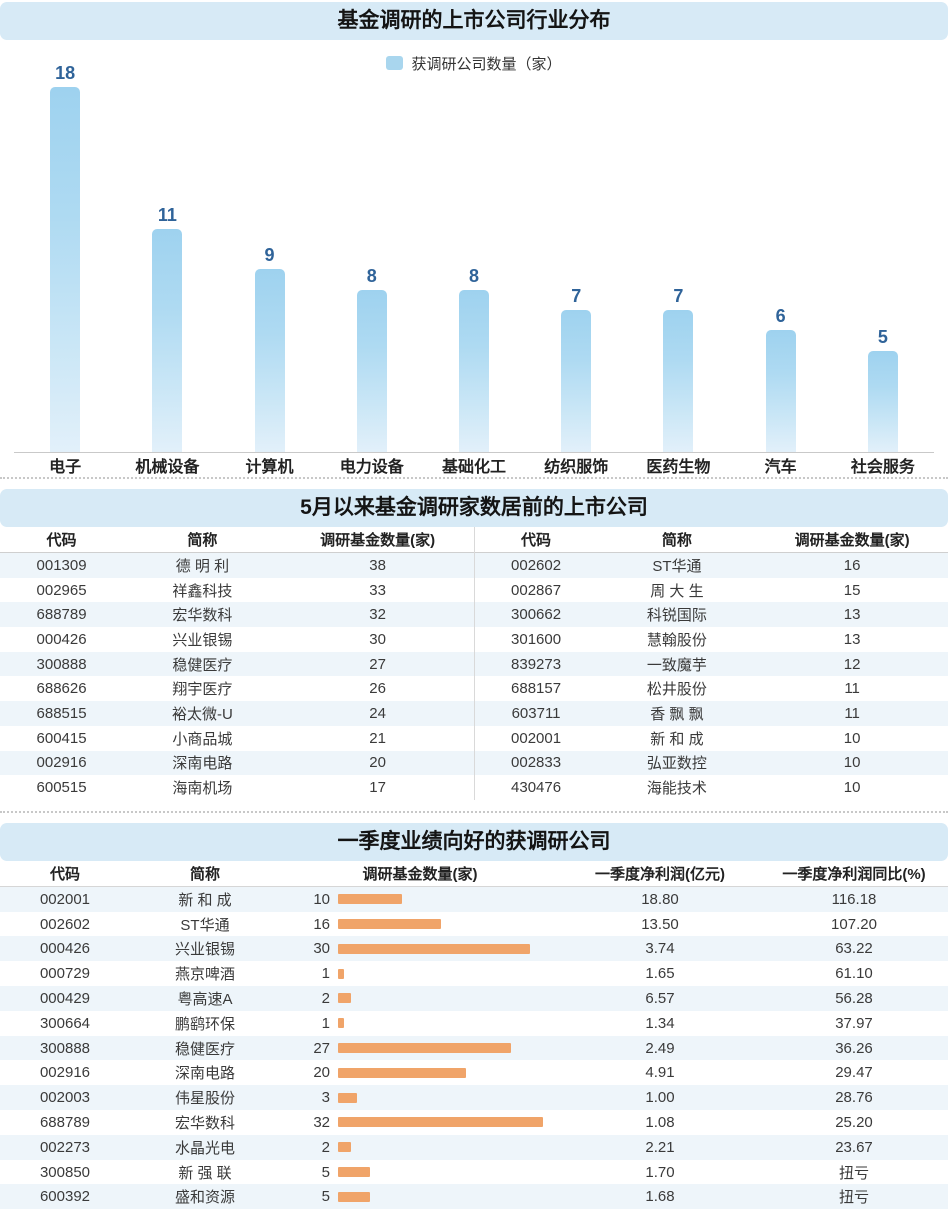  I want to click on table-row: 001309 德 明 利 38, so click(237, 565).